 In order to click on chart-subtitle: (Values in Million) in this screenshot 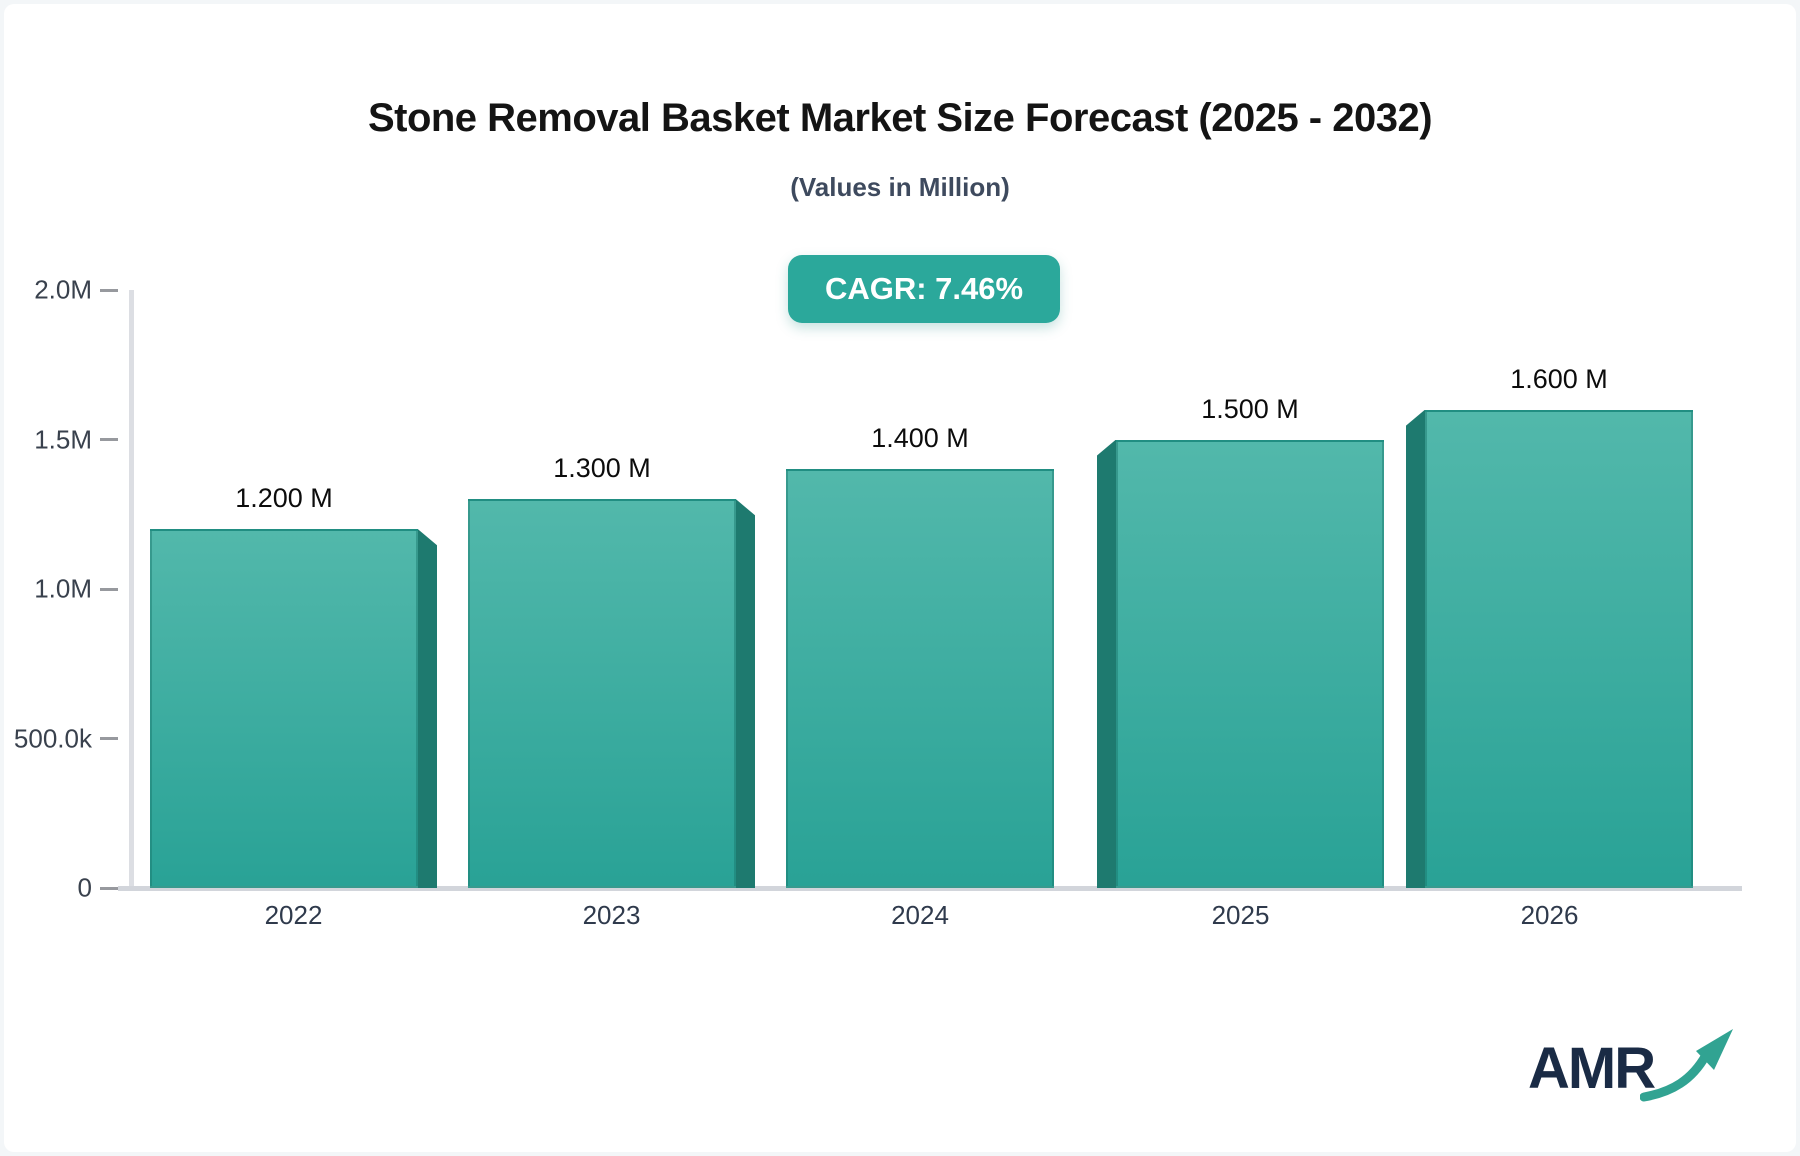, I will do `click(900, 187)`.